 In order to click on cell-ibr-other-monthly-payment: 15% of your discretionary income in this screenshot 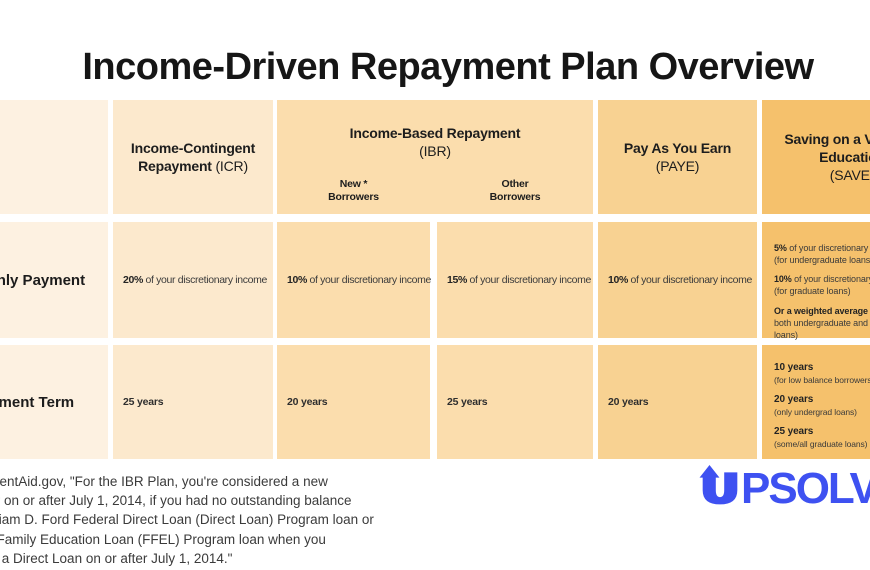, I will do `click(515, 280)`.